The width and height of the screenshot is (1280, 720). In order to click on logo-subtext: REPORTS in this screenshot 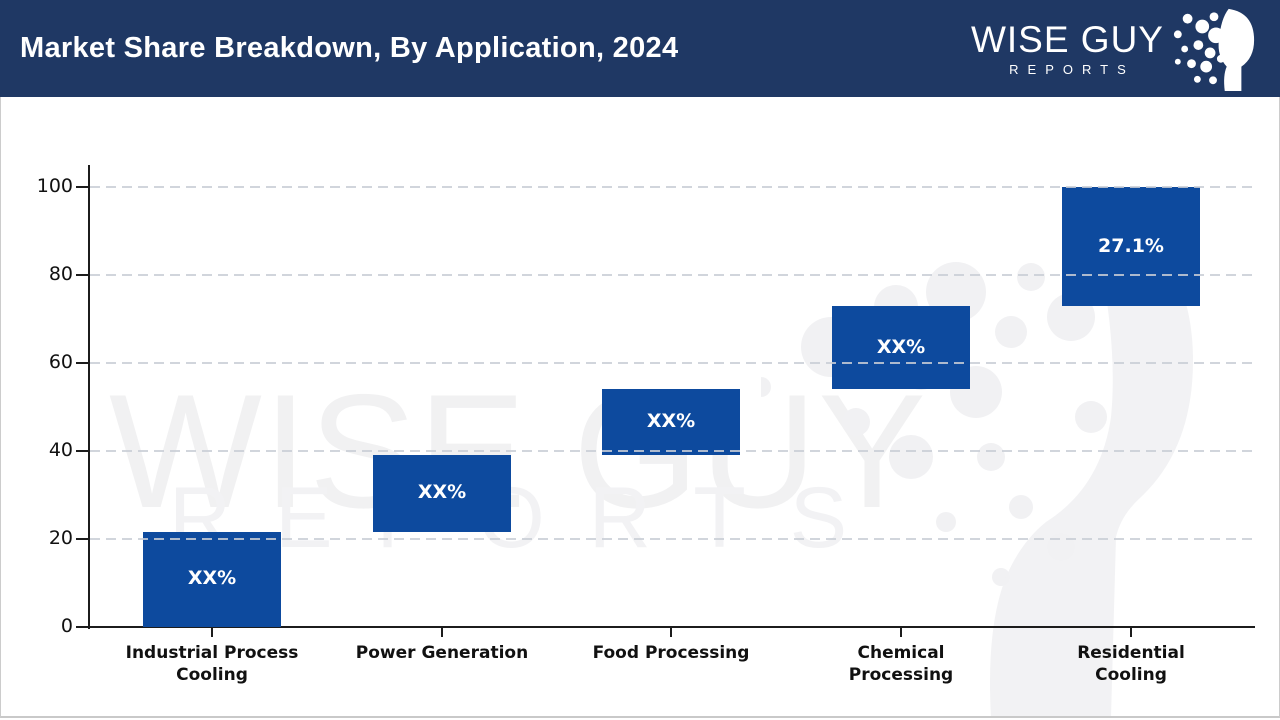, I will do `click(1072, 69)`.